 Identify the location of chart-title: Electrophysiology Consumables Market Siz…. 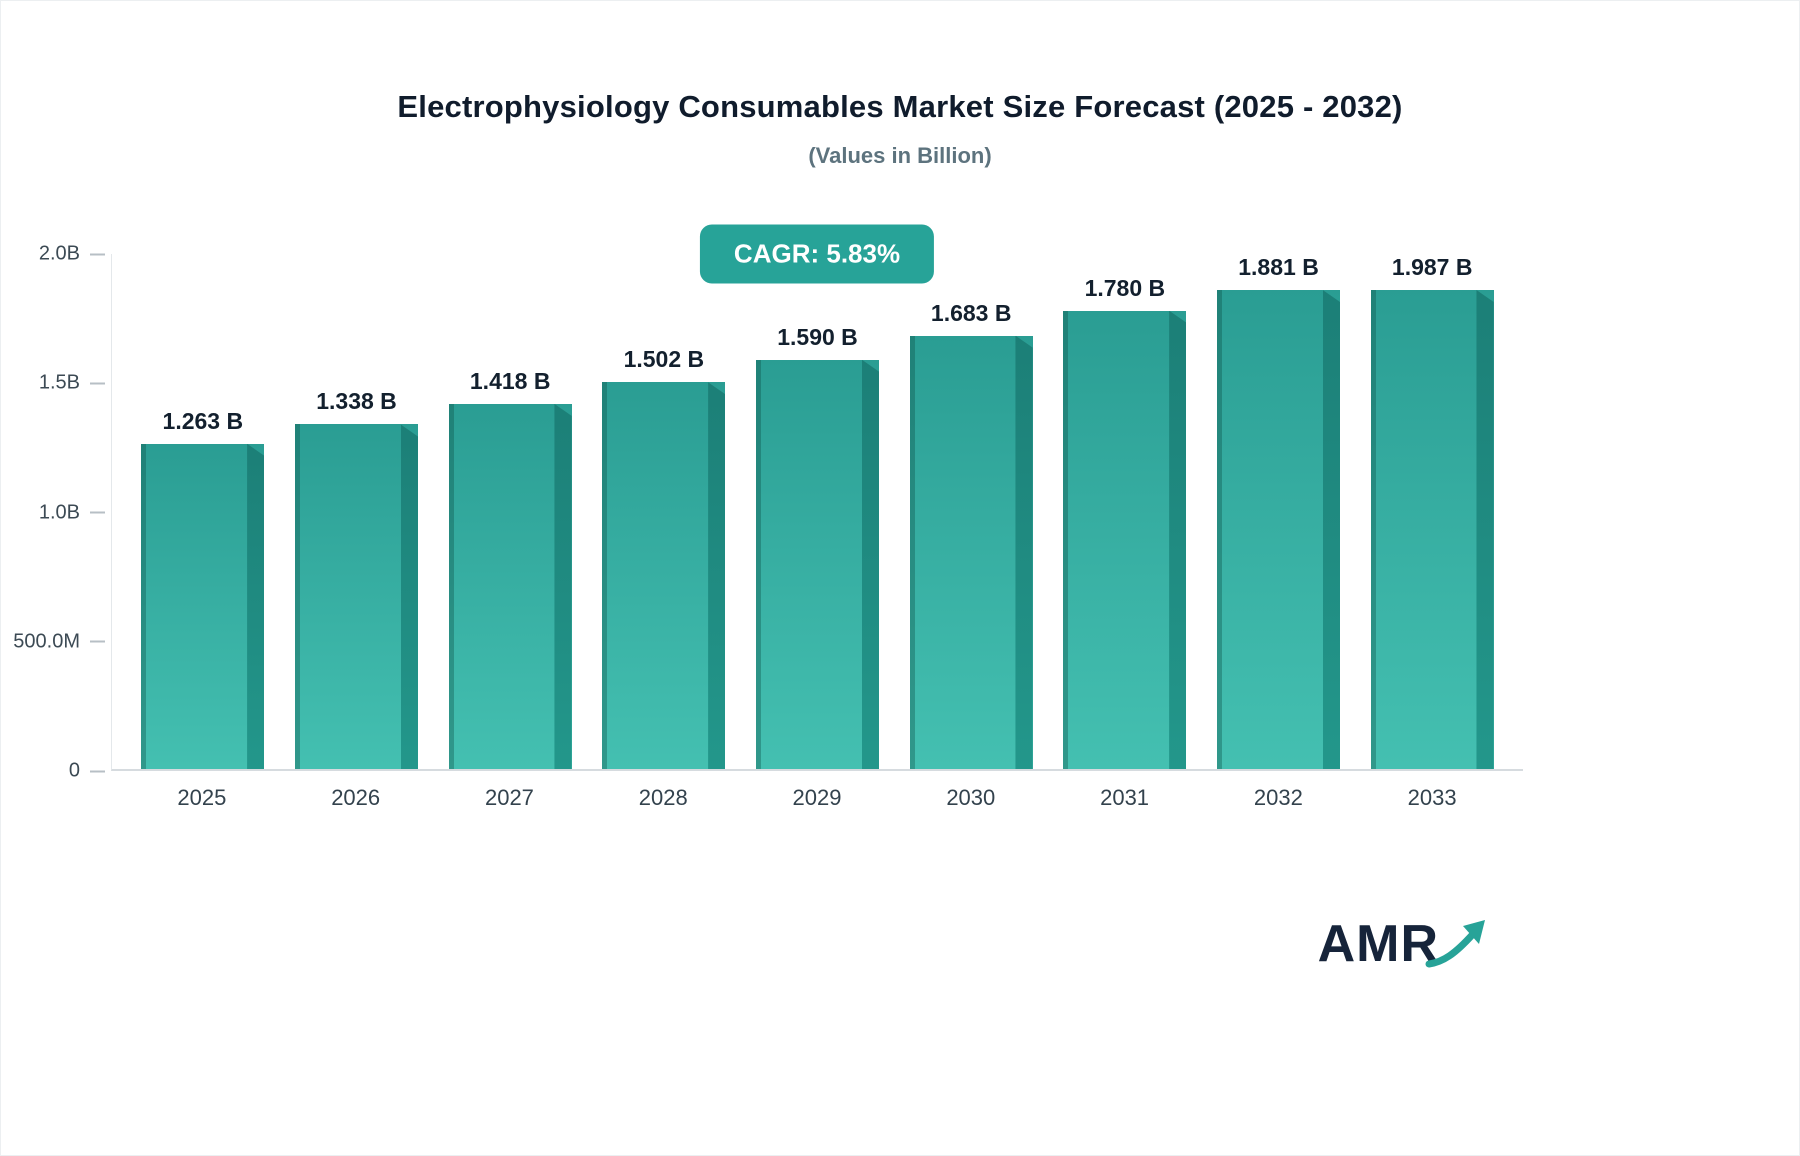
(900, 106).